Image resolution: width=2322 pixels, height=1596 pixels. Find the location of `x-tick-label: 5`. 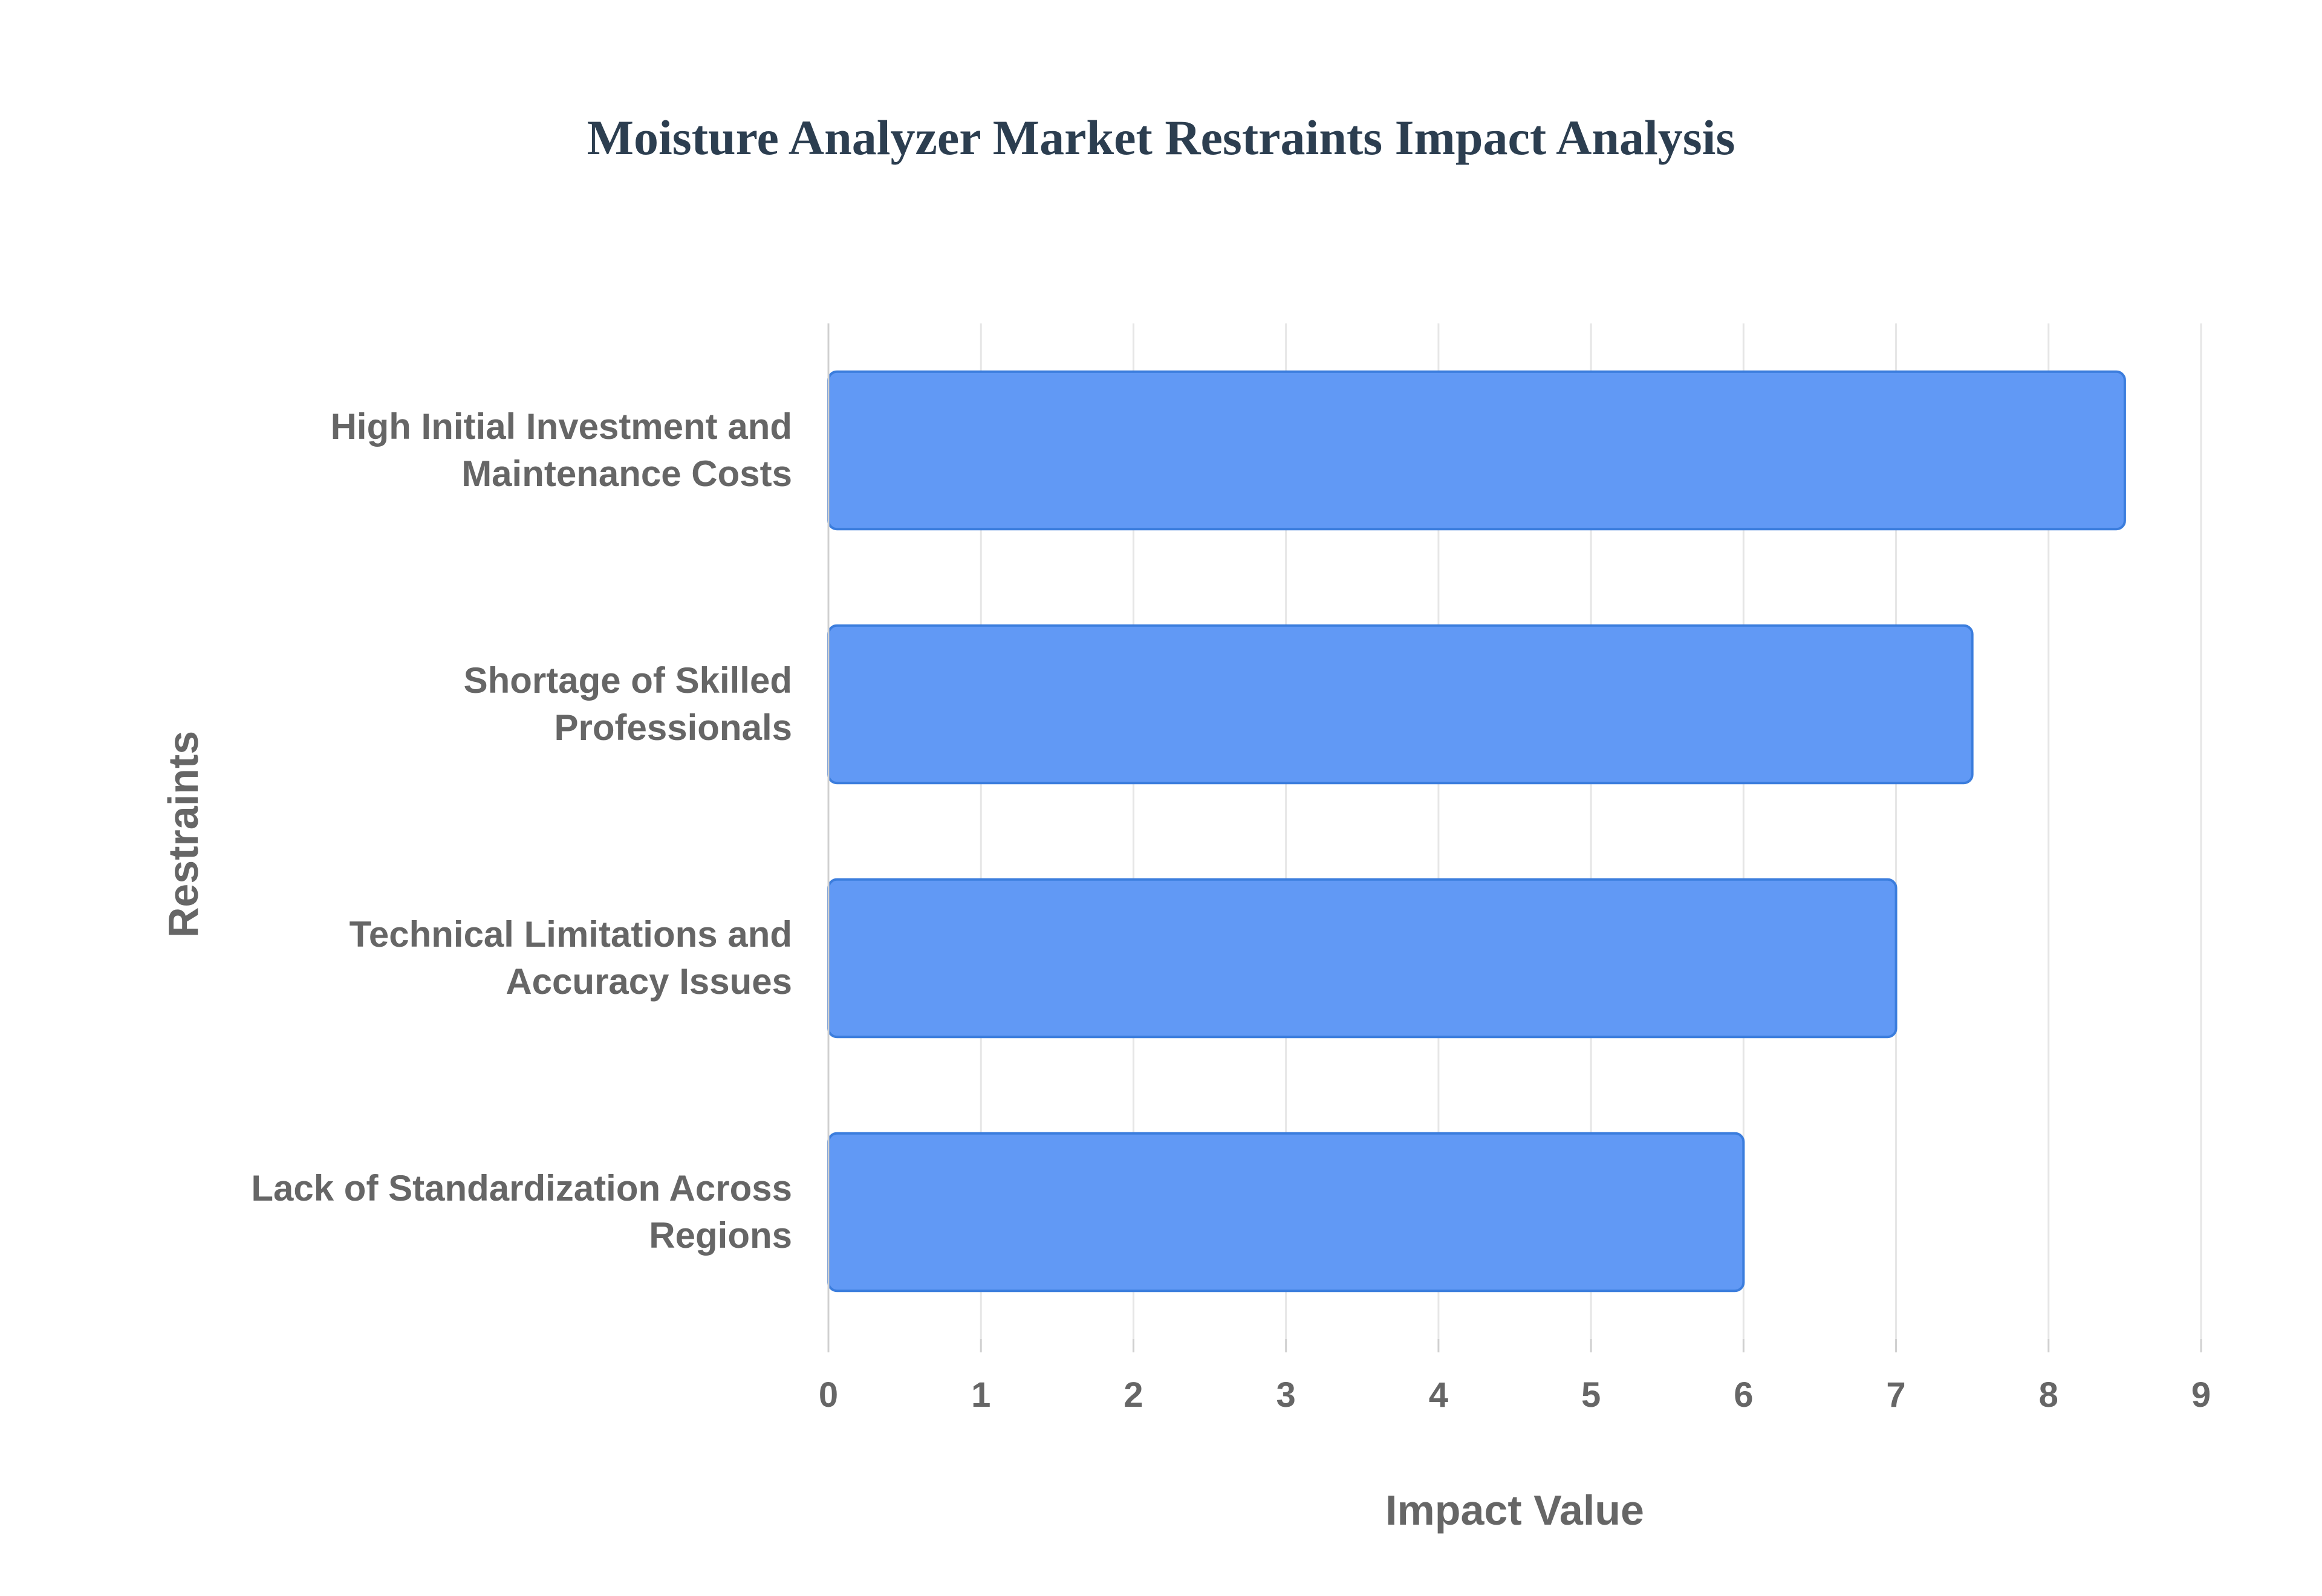

x-tick-label: 5 is located at coordinates (1591, 1395).